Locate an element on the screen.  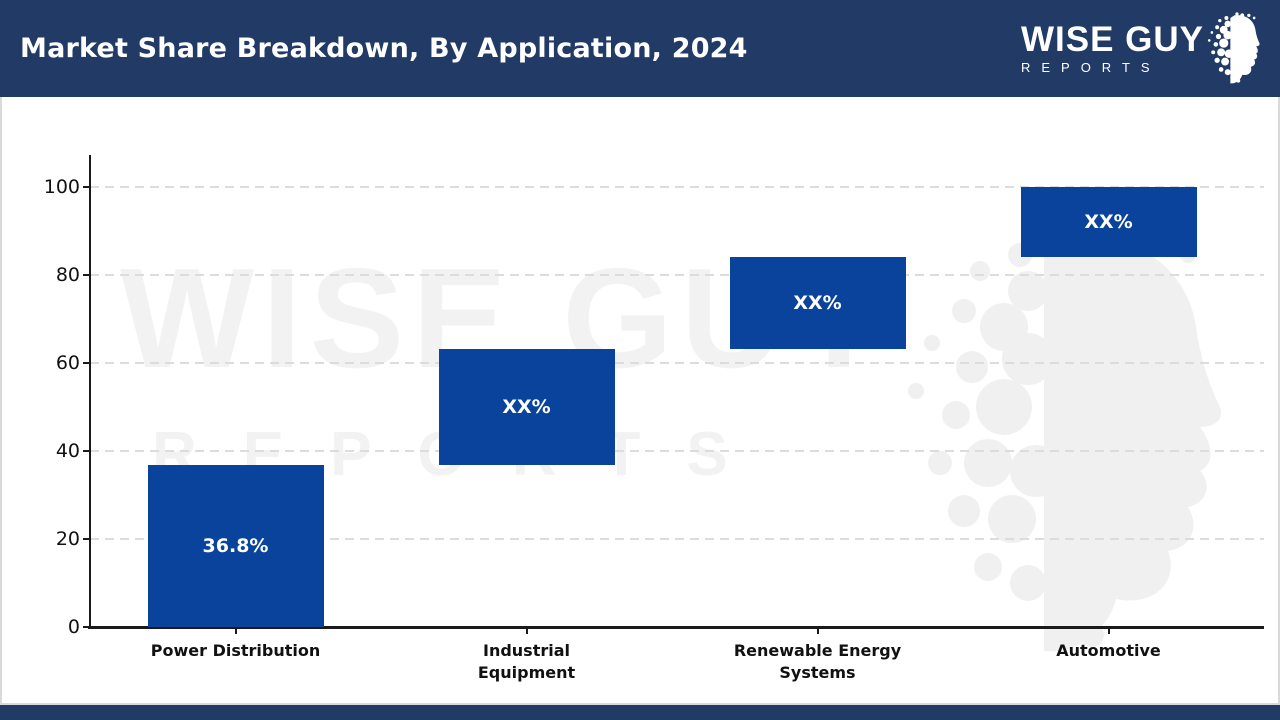
x-axis-line is located at coordinates (676, 627).